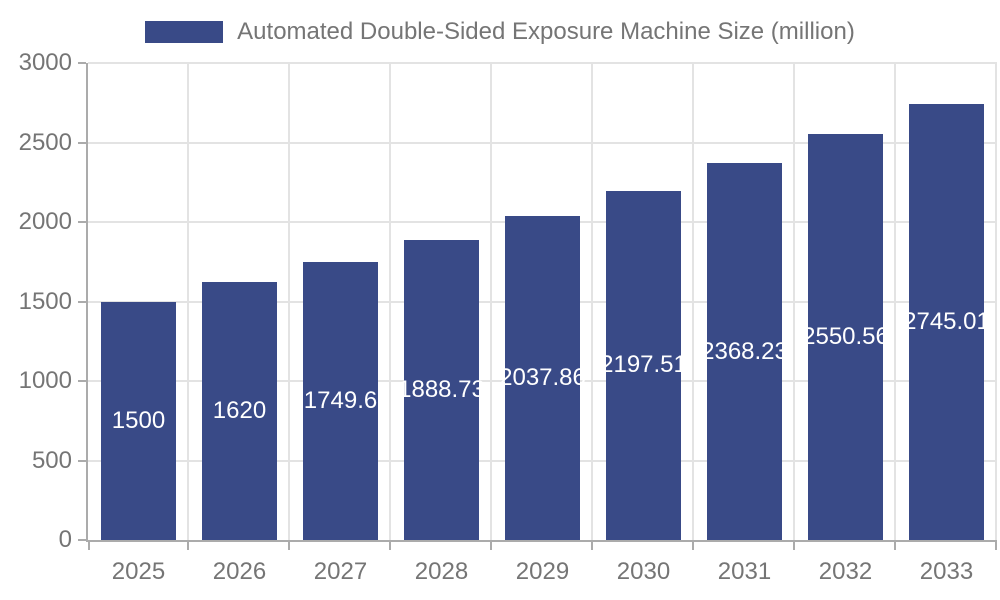 This screenshot has width=1000, height=600. I want to click on y-axis-line, so click(87, 302).